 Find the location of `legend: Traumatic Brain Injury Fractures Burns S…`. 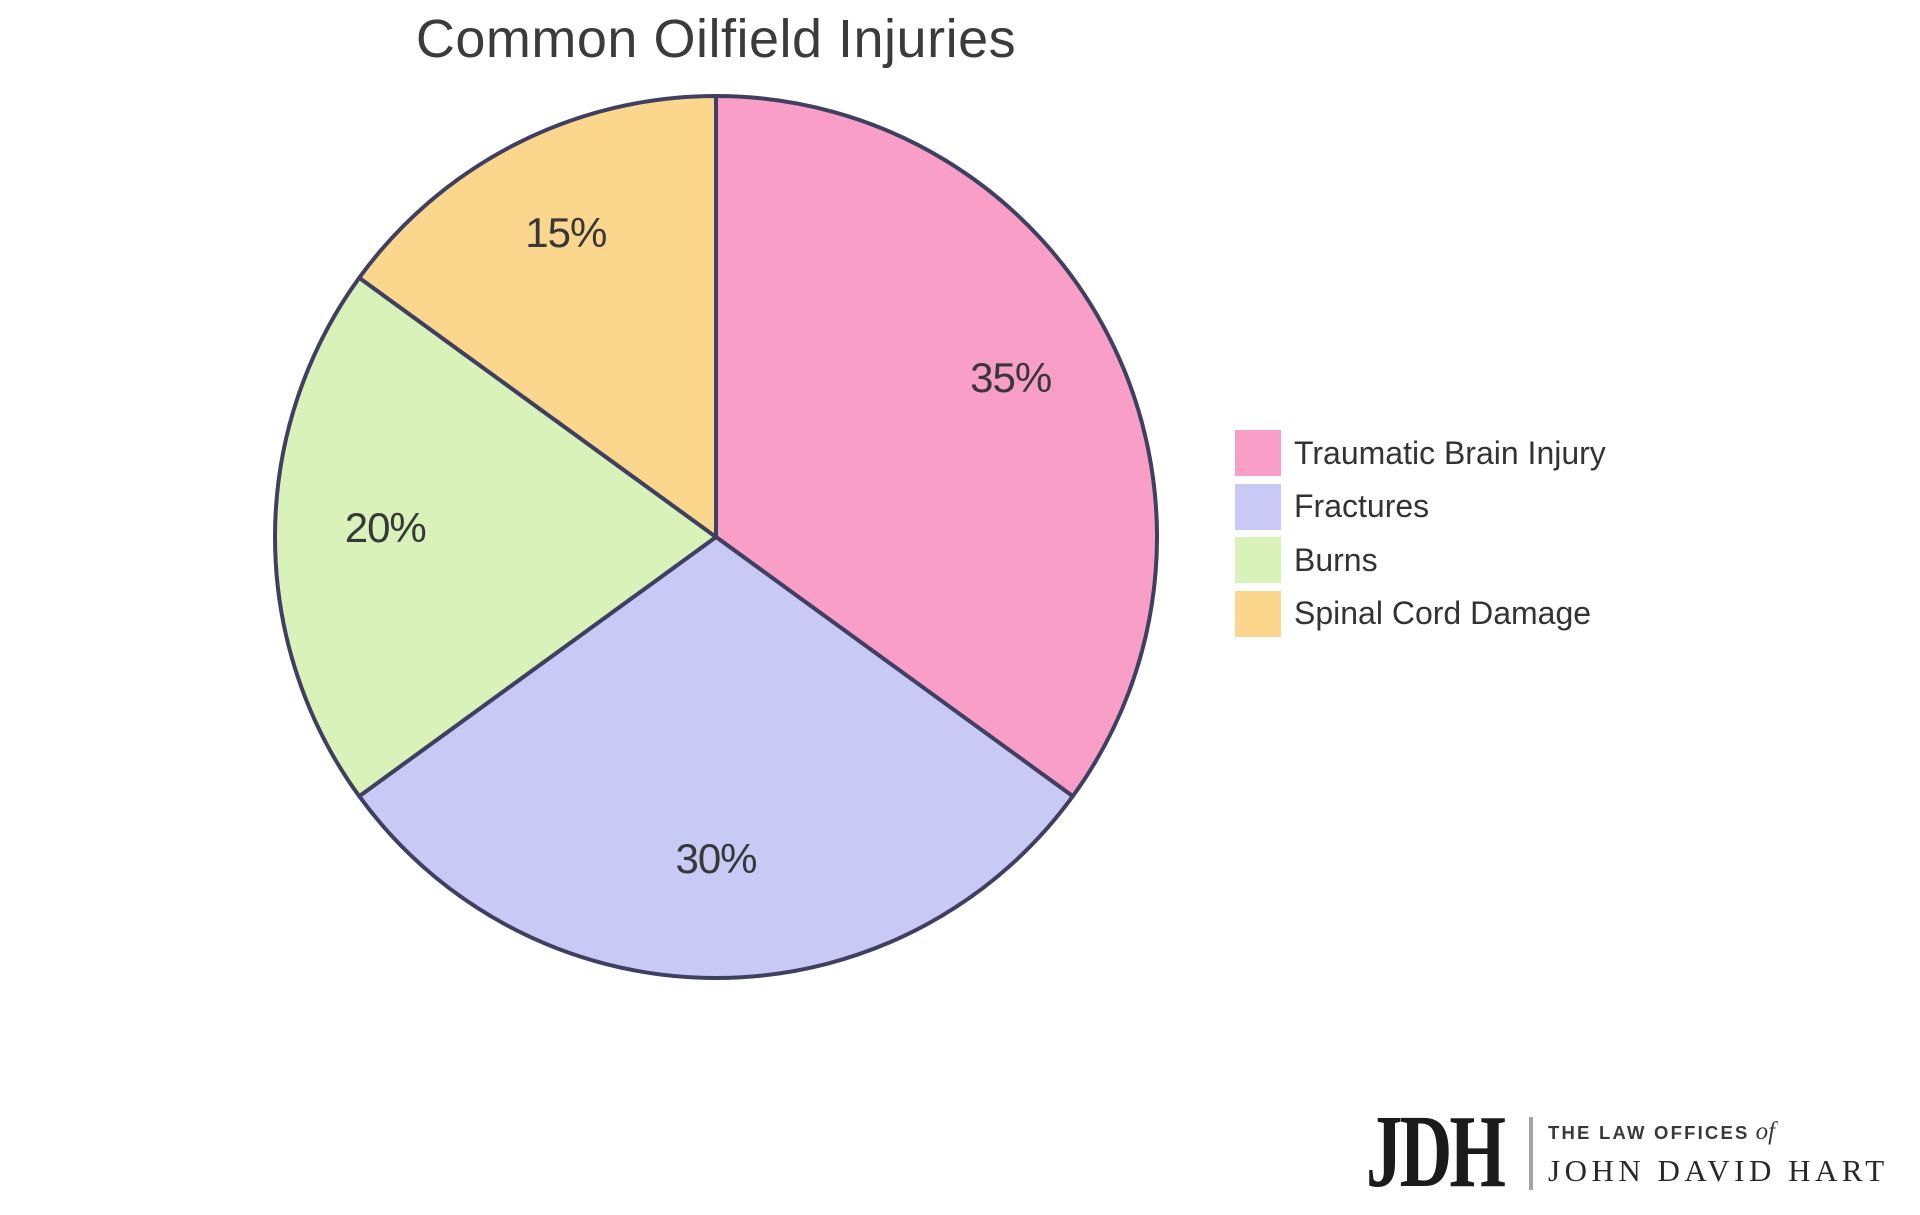

legend: Traumatic Brain Injury Fractures Burns S… is located at coordinates (1420, 533).